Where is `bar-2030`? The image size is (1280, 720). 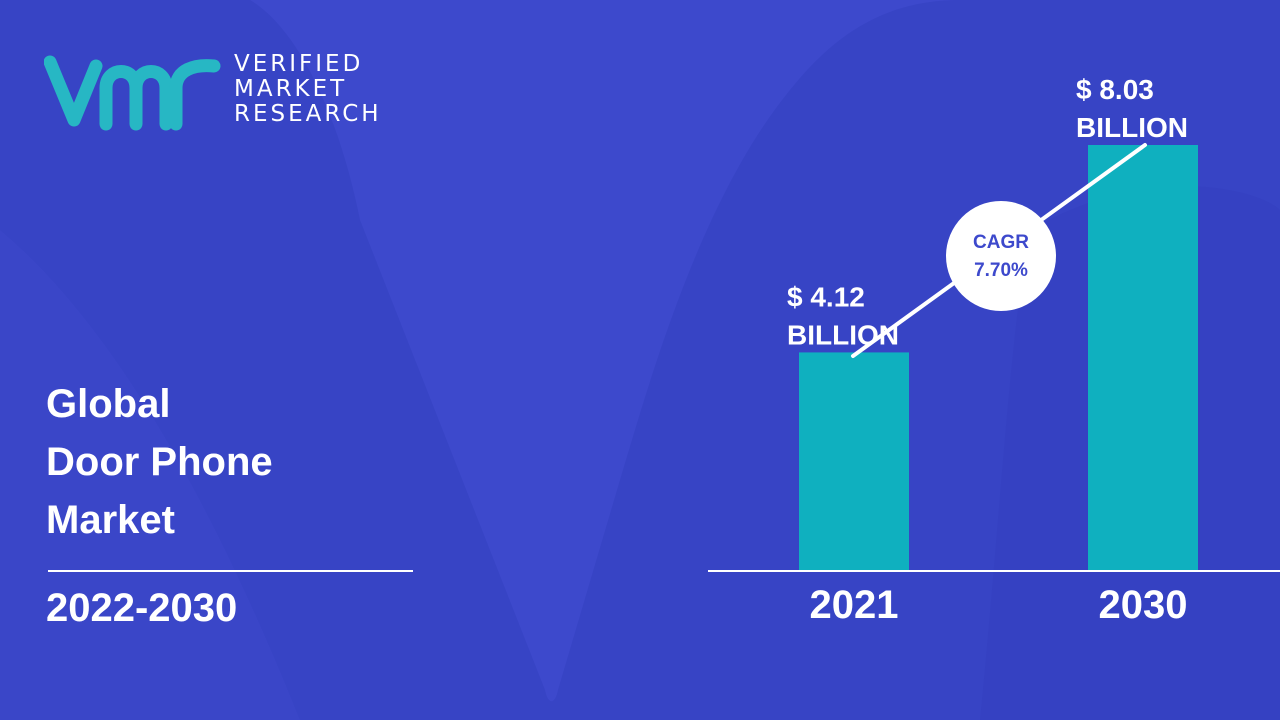 bar-2030 is located at coordinates (1143, 358).